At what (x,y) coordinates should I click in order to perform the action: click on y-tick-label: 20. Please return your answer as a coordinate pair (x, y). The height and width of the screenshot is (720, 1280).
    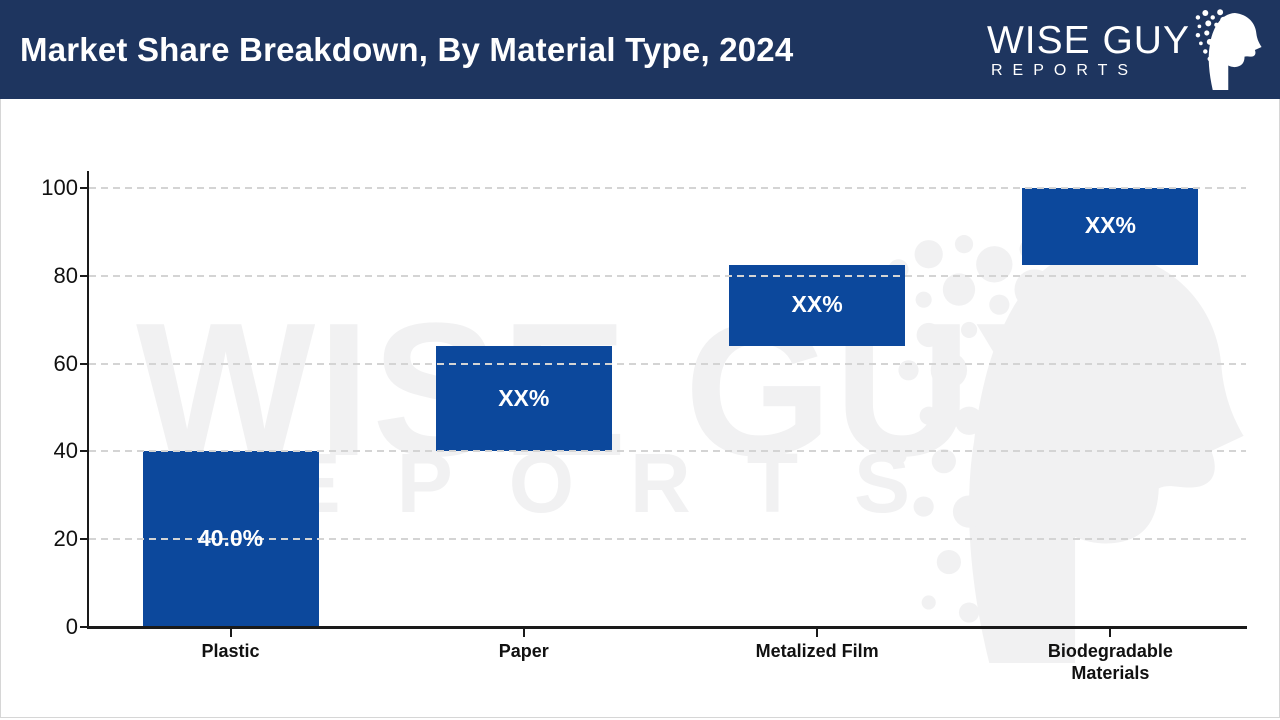
    Looking at the image, I should click on (65, 539).